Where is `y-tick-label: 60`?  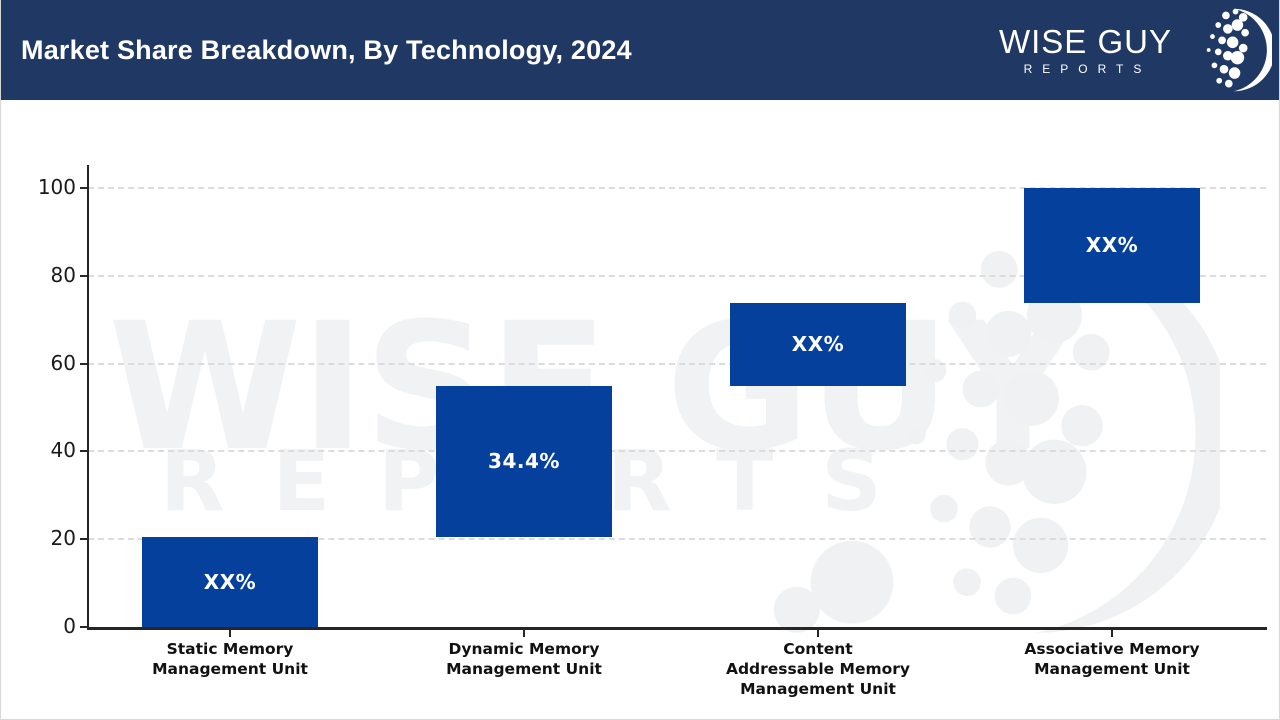 y-tick-label: 60 is located at coordinates (63, 362).